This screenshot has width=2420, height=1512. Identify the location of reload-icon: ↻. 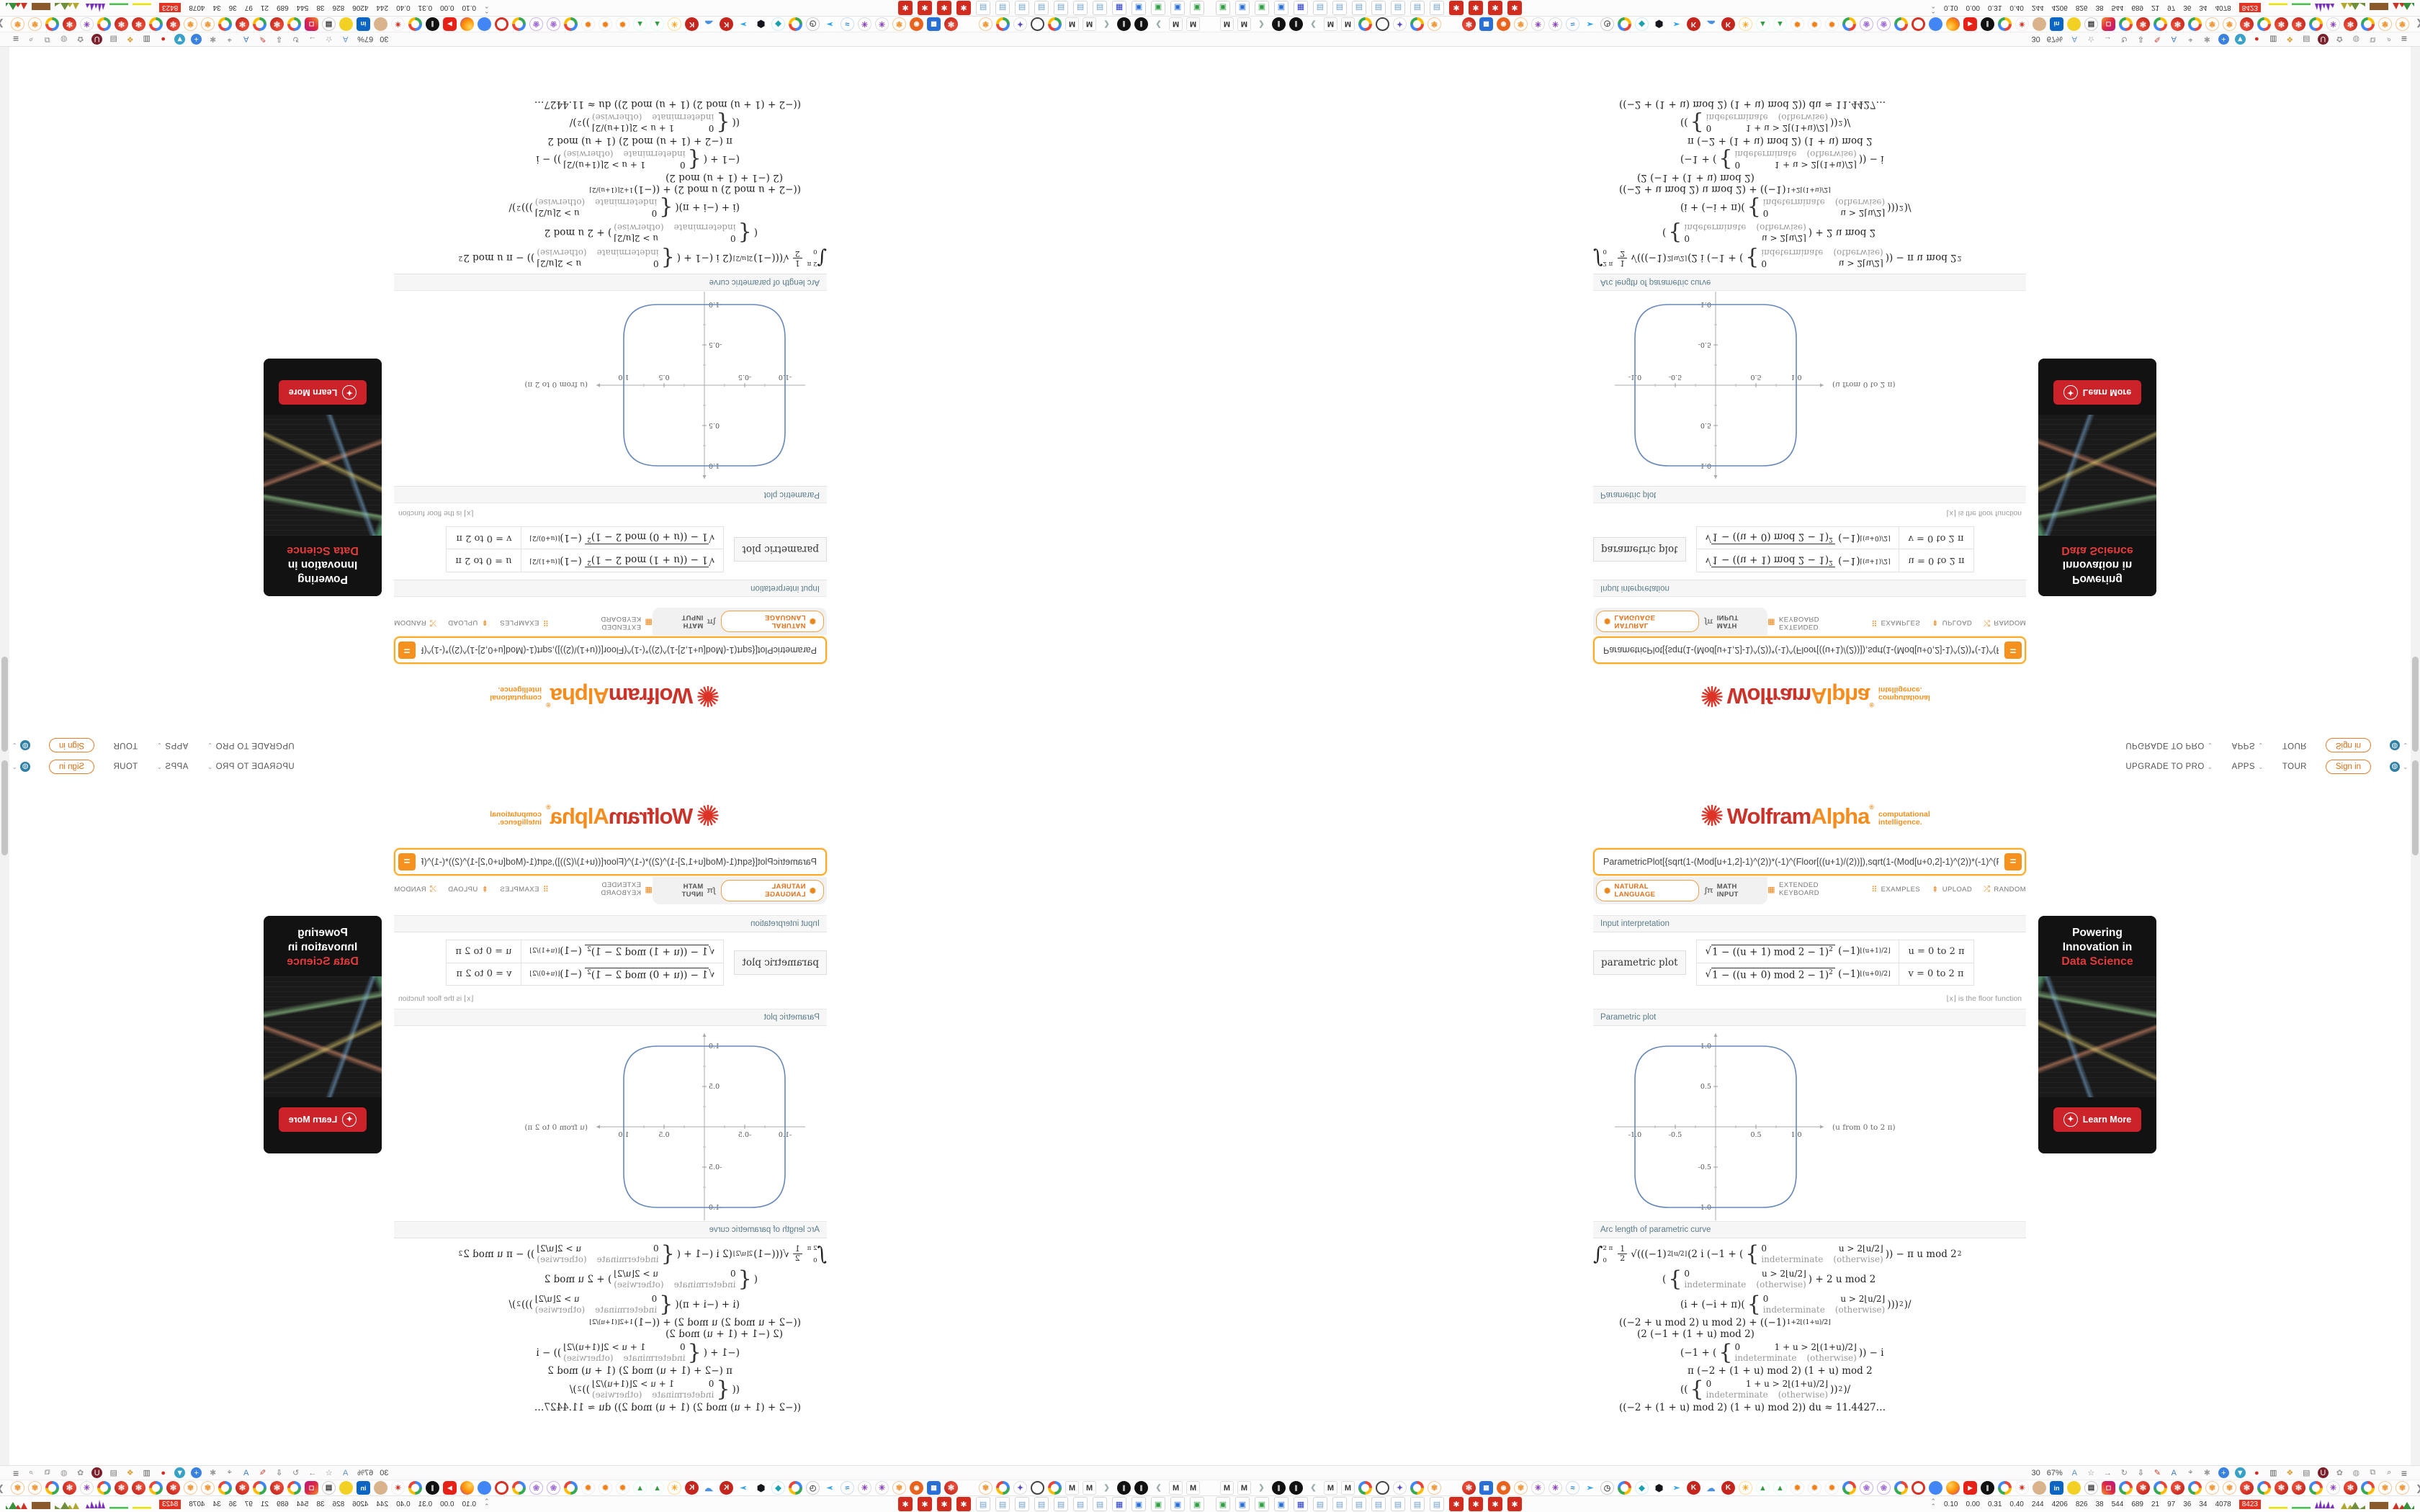
(2124, 1473).